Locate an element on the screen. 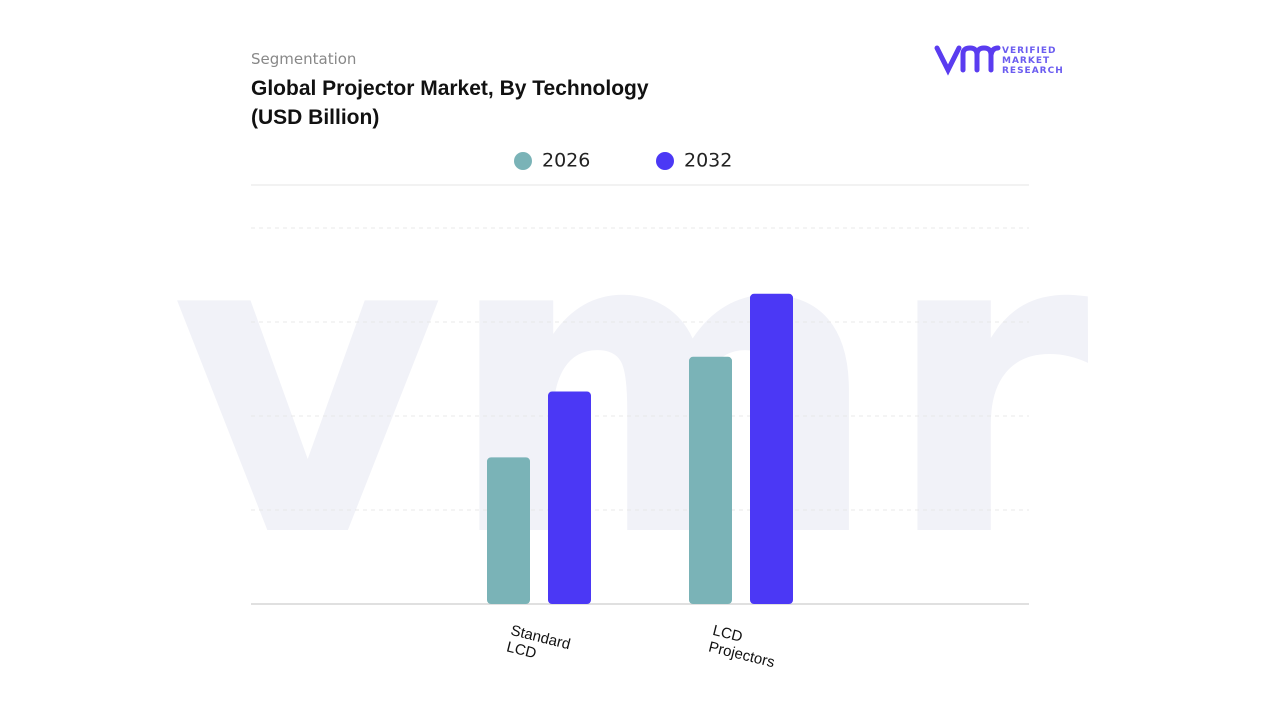  legend-label: 2026 is located at coordinates (566, 161).